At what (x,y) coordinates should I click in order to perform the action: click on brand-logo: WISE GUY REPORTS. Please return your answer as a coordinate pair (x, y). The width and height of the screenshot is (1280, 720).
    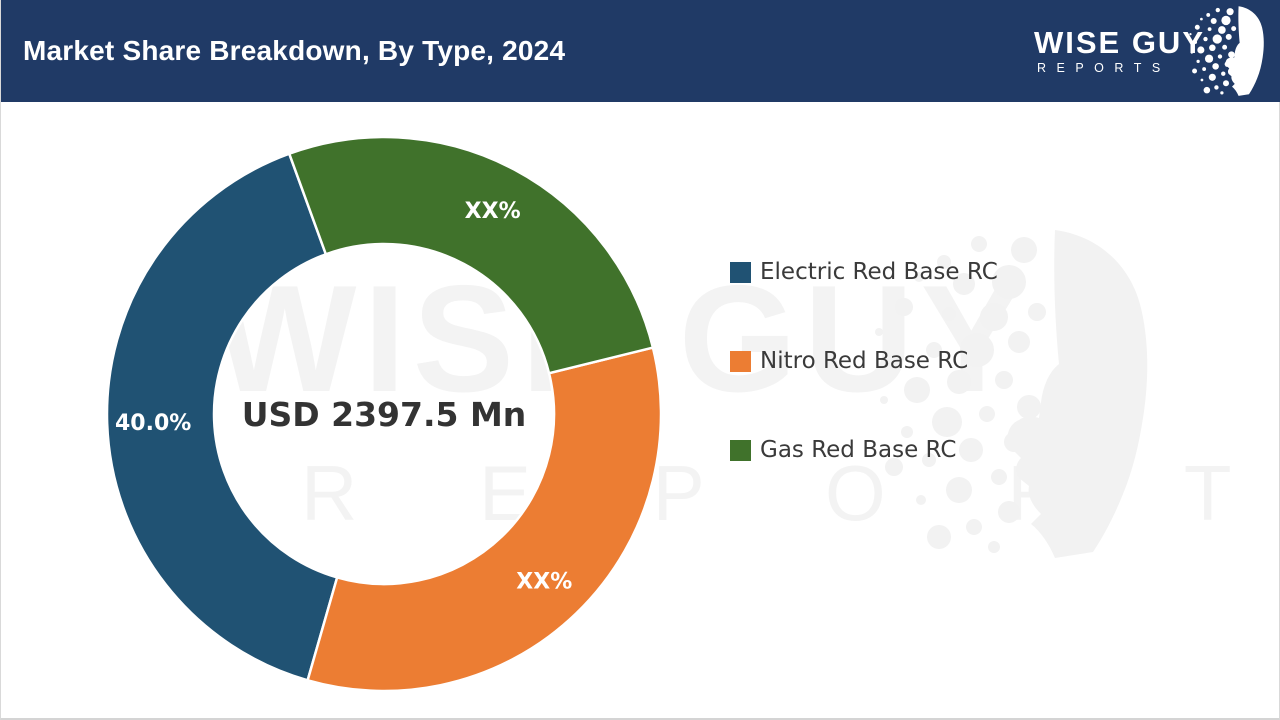
    Looking at the image, I should click on (1150, 51).